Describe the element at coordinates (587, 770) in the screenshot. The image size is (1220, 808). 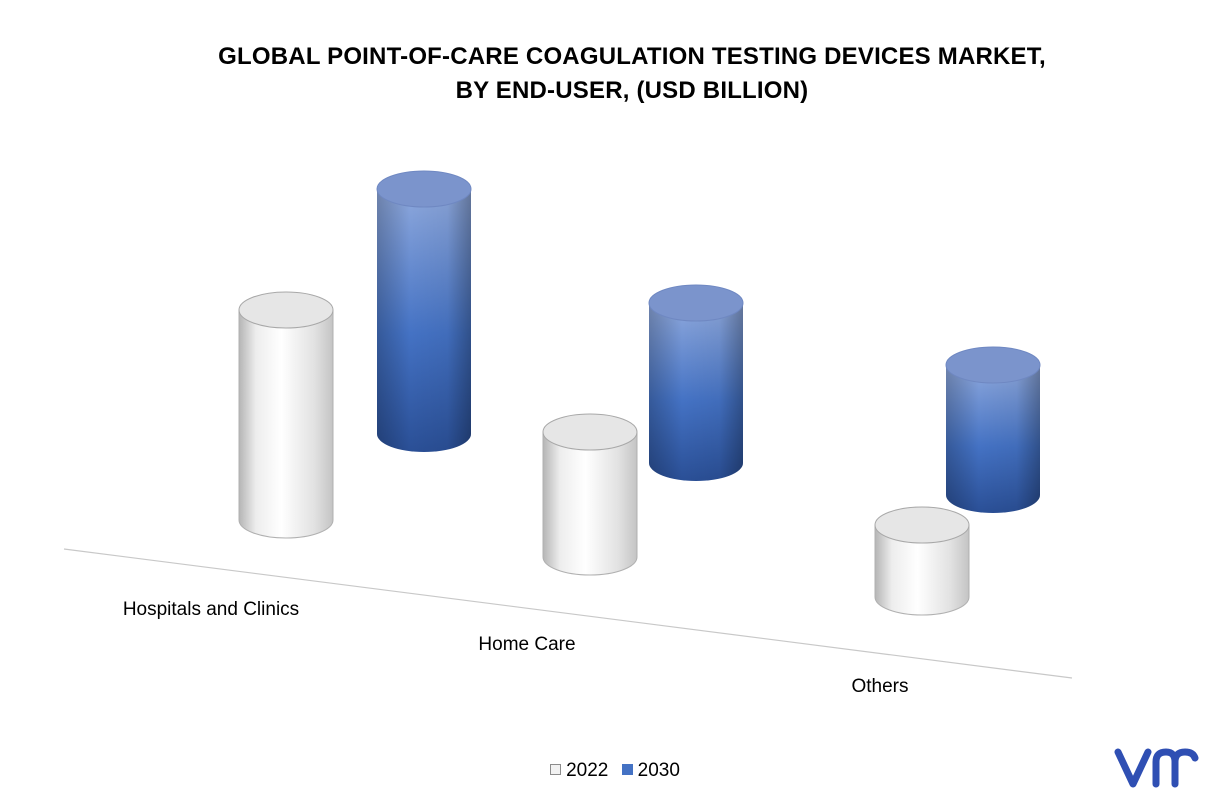
I see `legend-label-2022: 2022` at that location.